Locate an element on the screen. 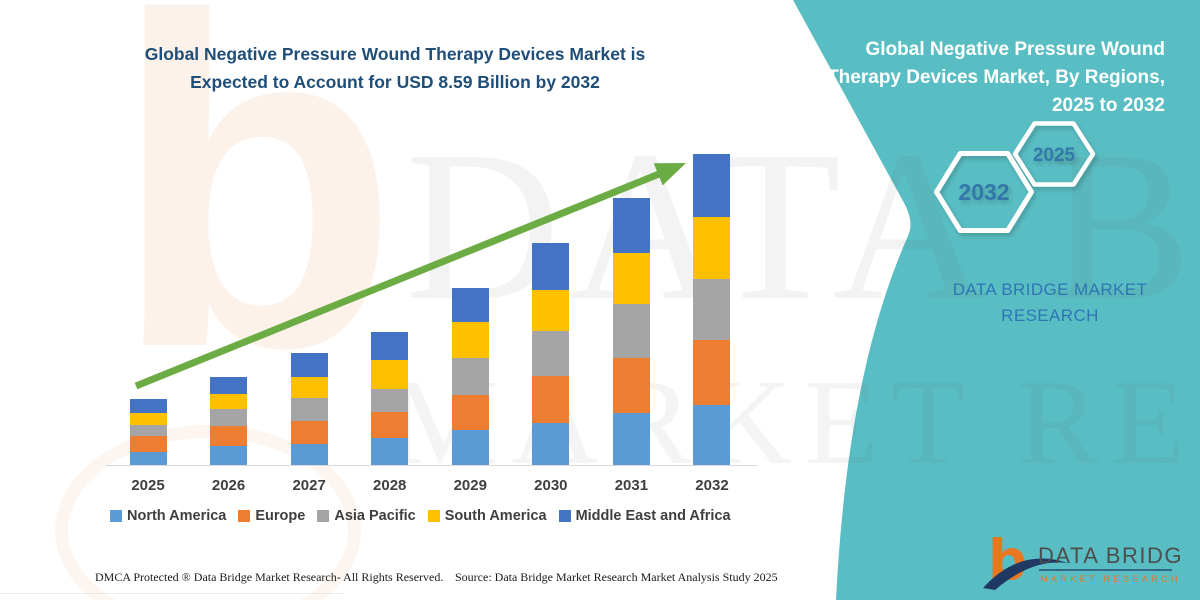 The width and height of the screenshot is (1200, 600). brand-line2: RESEARCH is located at coordinates (1050, 315).